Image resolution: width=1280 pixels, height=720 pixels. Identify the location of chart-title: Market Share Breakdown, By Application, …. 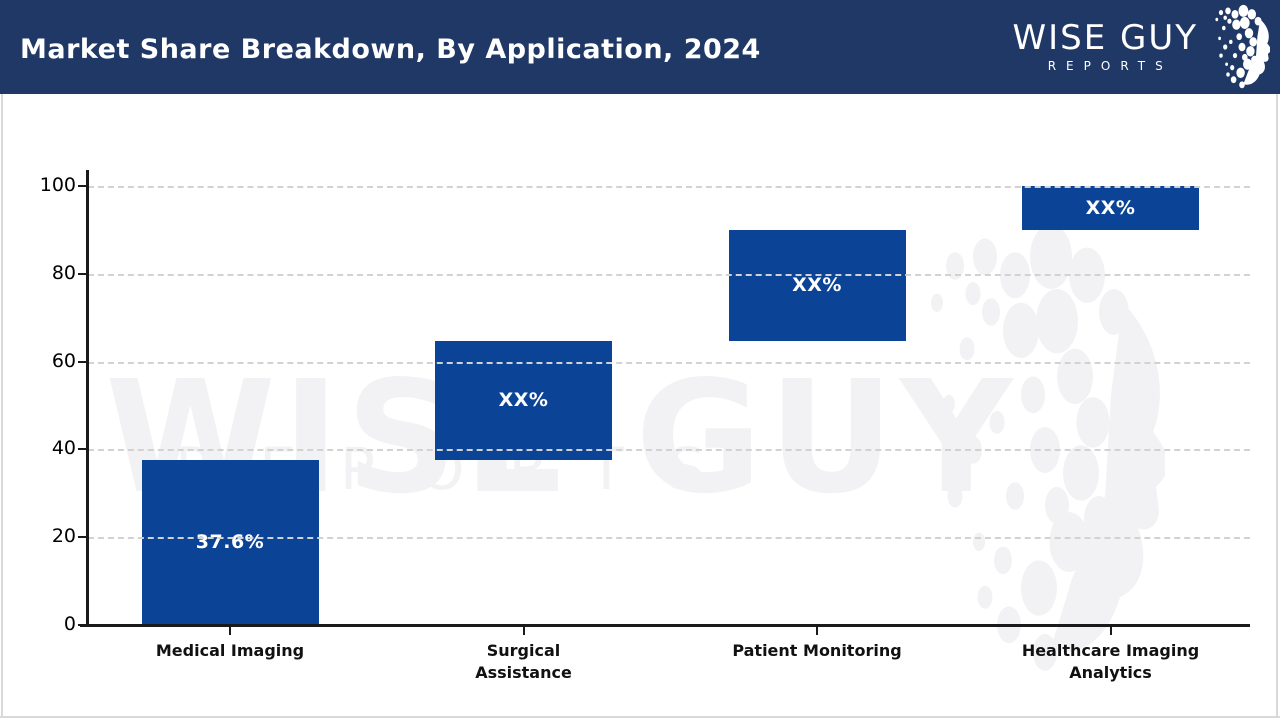
(390, 49).